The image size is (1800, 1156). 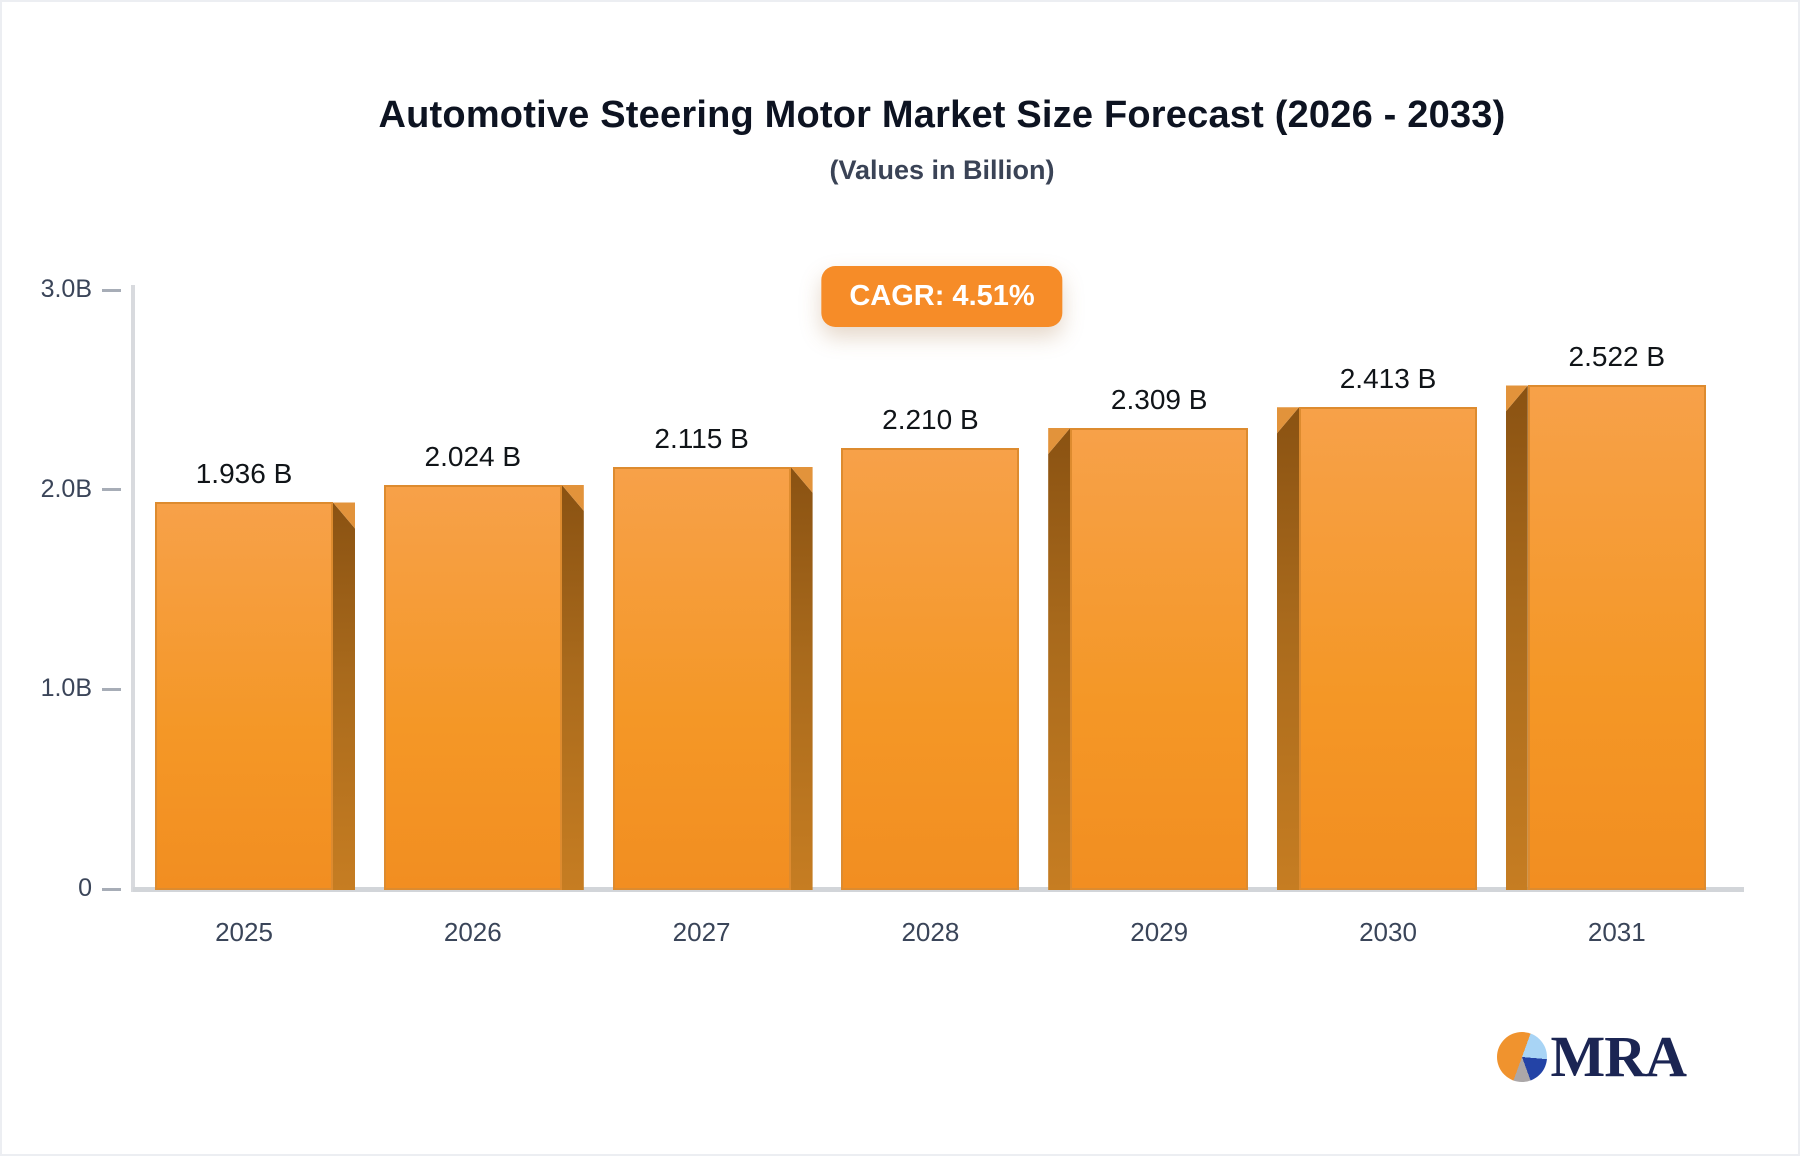 What do you see at coordinates (1159, 932) in the screenshot?
I see `x-axis-label-2029: 2029` at bounding box center [1159, 932].